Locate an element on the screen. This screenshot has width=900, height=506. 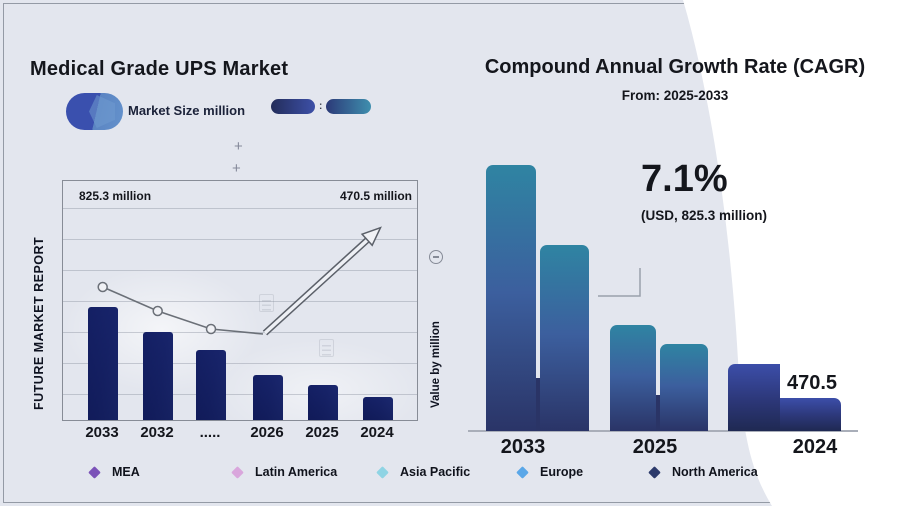
left-x-label: 2032 is located at coordinates (157, 432).